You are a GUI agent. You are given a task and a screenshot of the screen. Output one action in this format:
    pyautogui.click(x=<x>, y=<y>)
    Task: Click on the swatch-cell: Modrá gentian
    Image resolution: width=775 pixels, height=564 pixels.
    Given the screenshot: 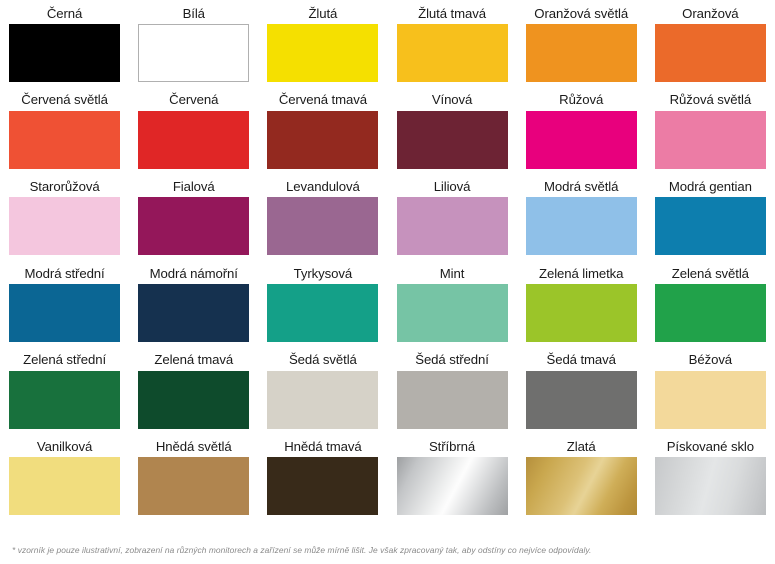 What is the action you would take?
    pyautogui.click(x=710, y=218)
    